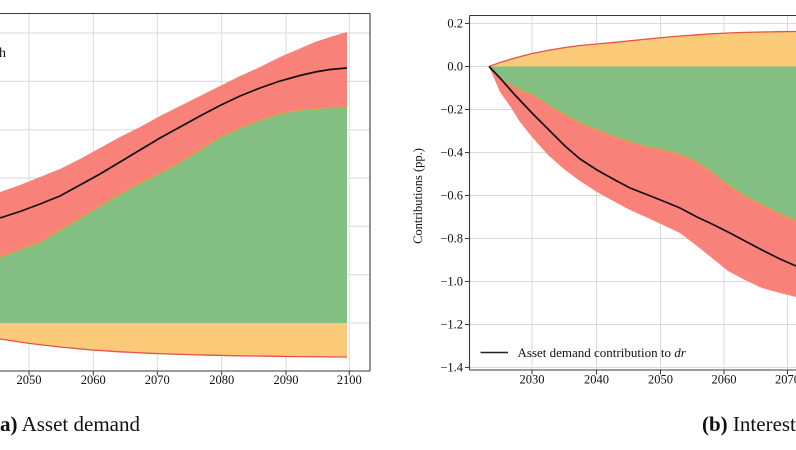 The height and width of the screenshot is (450, 796). I want to click on panel-a-caption: a) Asset demand, so click(70, 424).